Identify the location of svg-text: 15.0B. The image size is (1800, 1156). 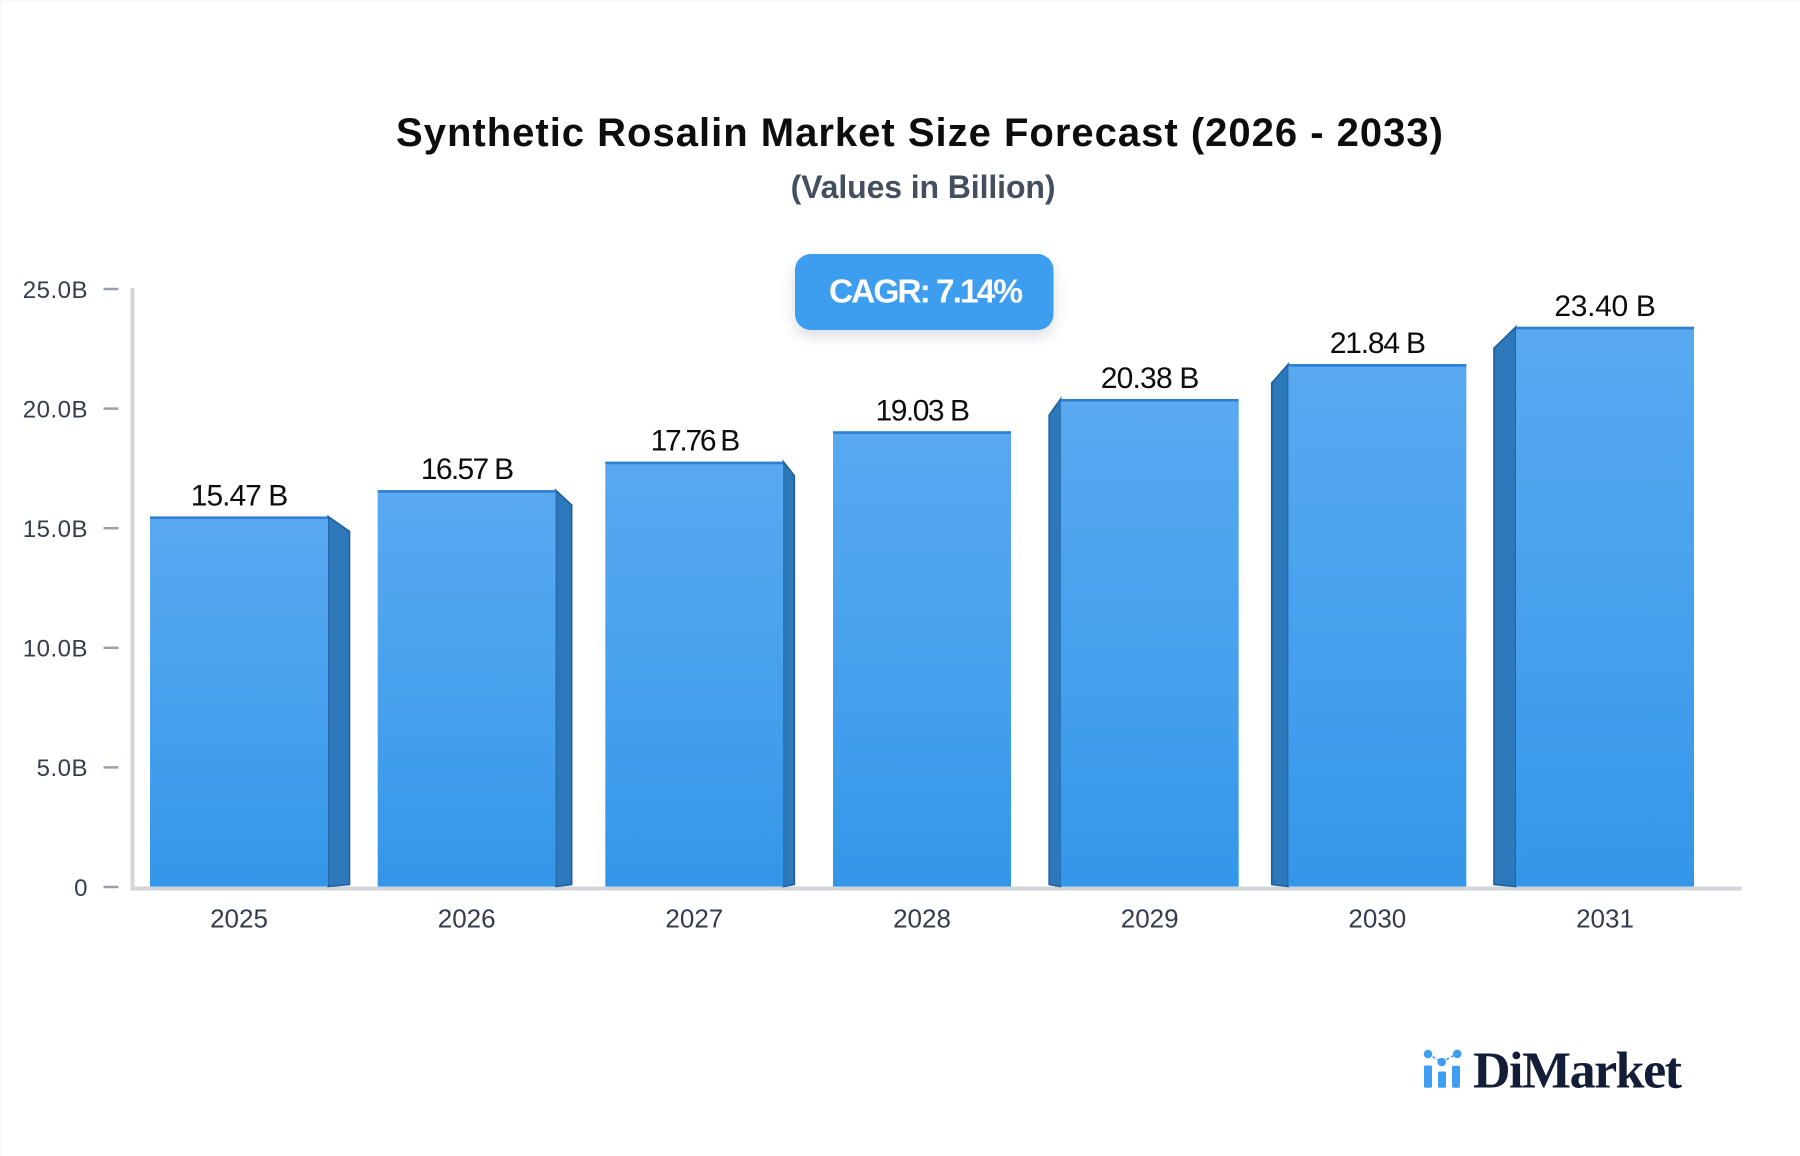
(55, 529).